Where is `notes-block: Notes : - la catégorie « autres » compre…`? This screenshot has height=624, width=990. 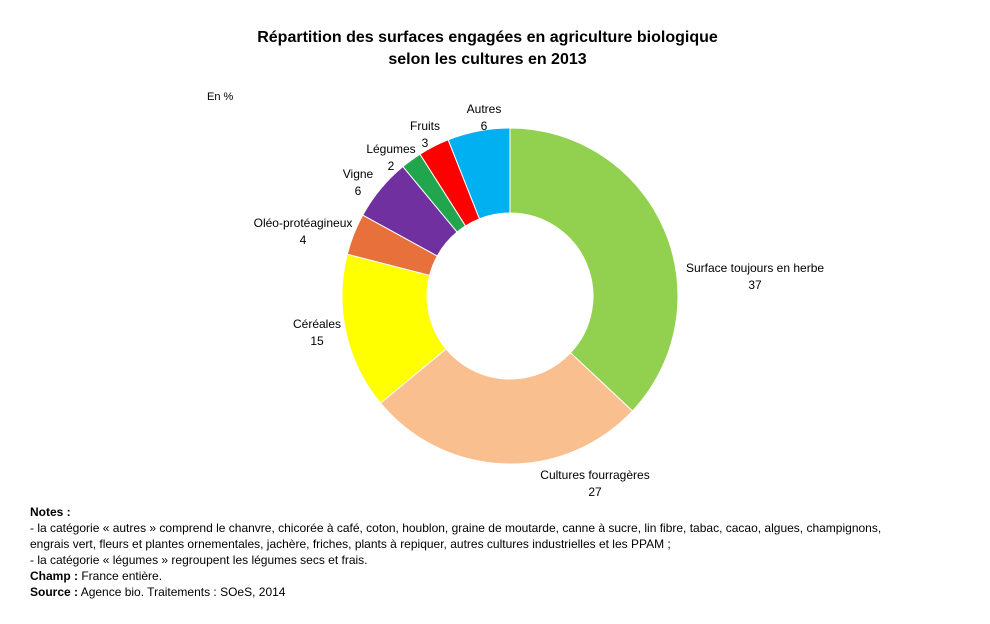 notes-block: Notes : - la catégorie « autres » compre… is located at coordinates (502, 552).